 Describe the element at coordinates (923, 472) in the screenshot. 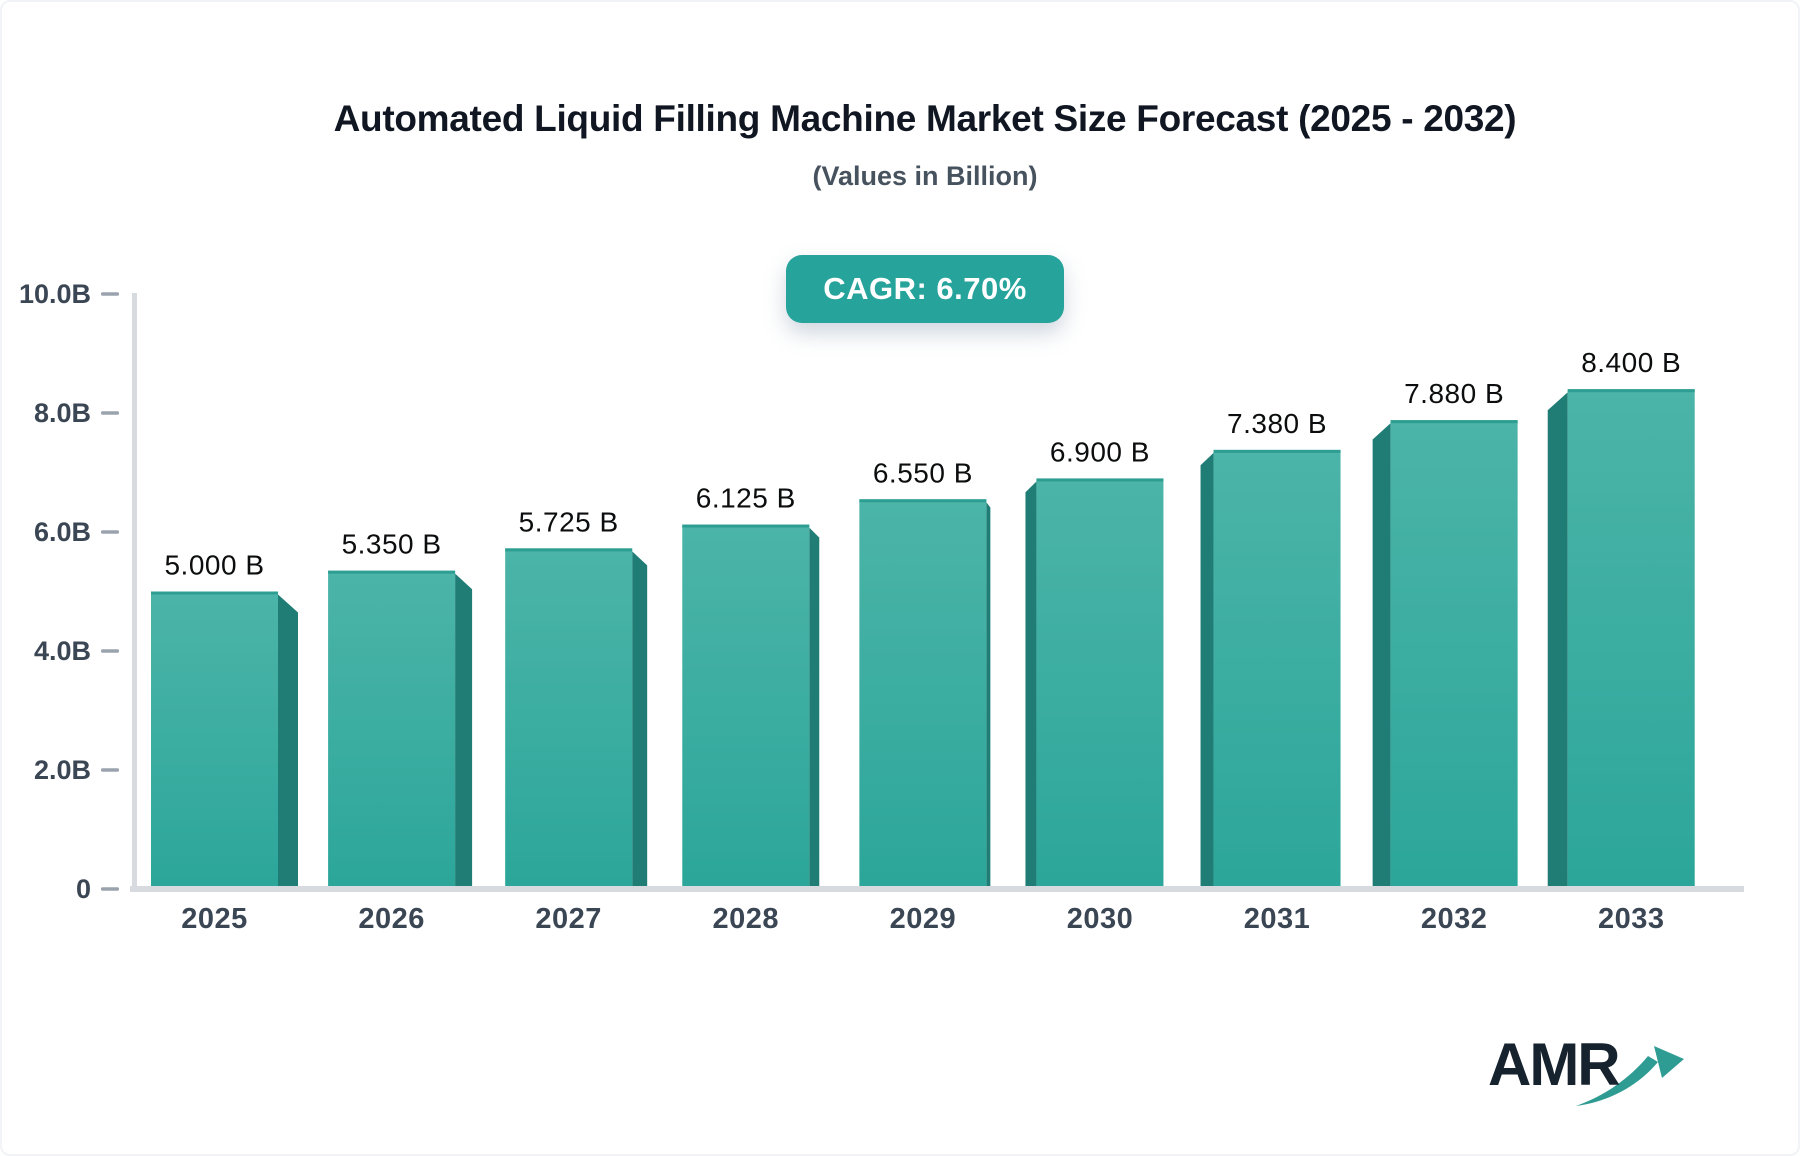

I see `bar-value-label: 6.550 B` at that location.